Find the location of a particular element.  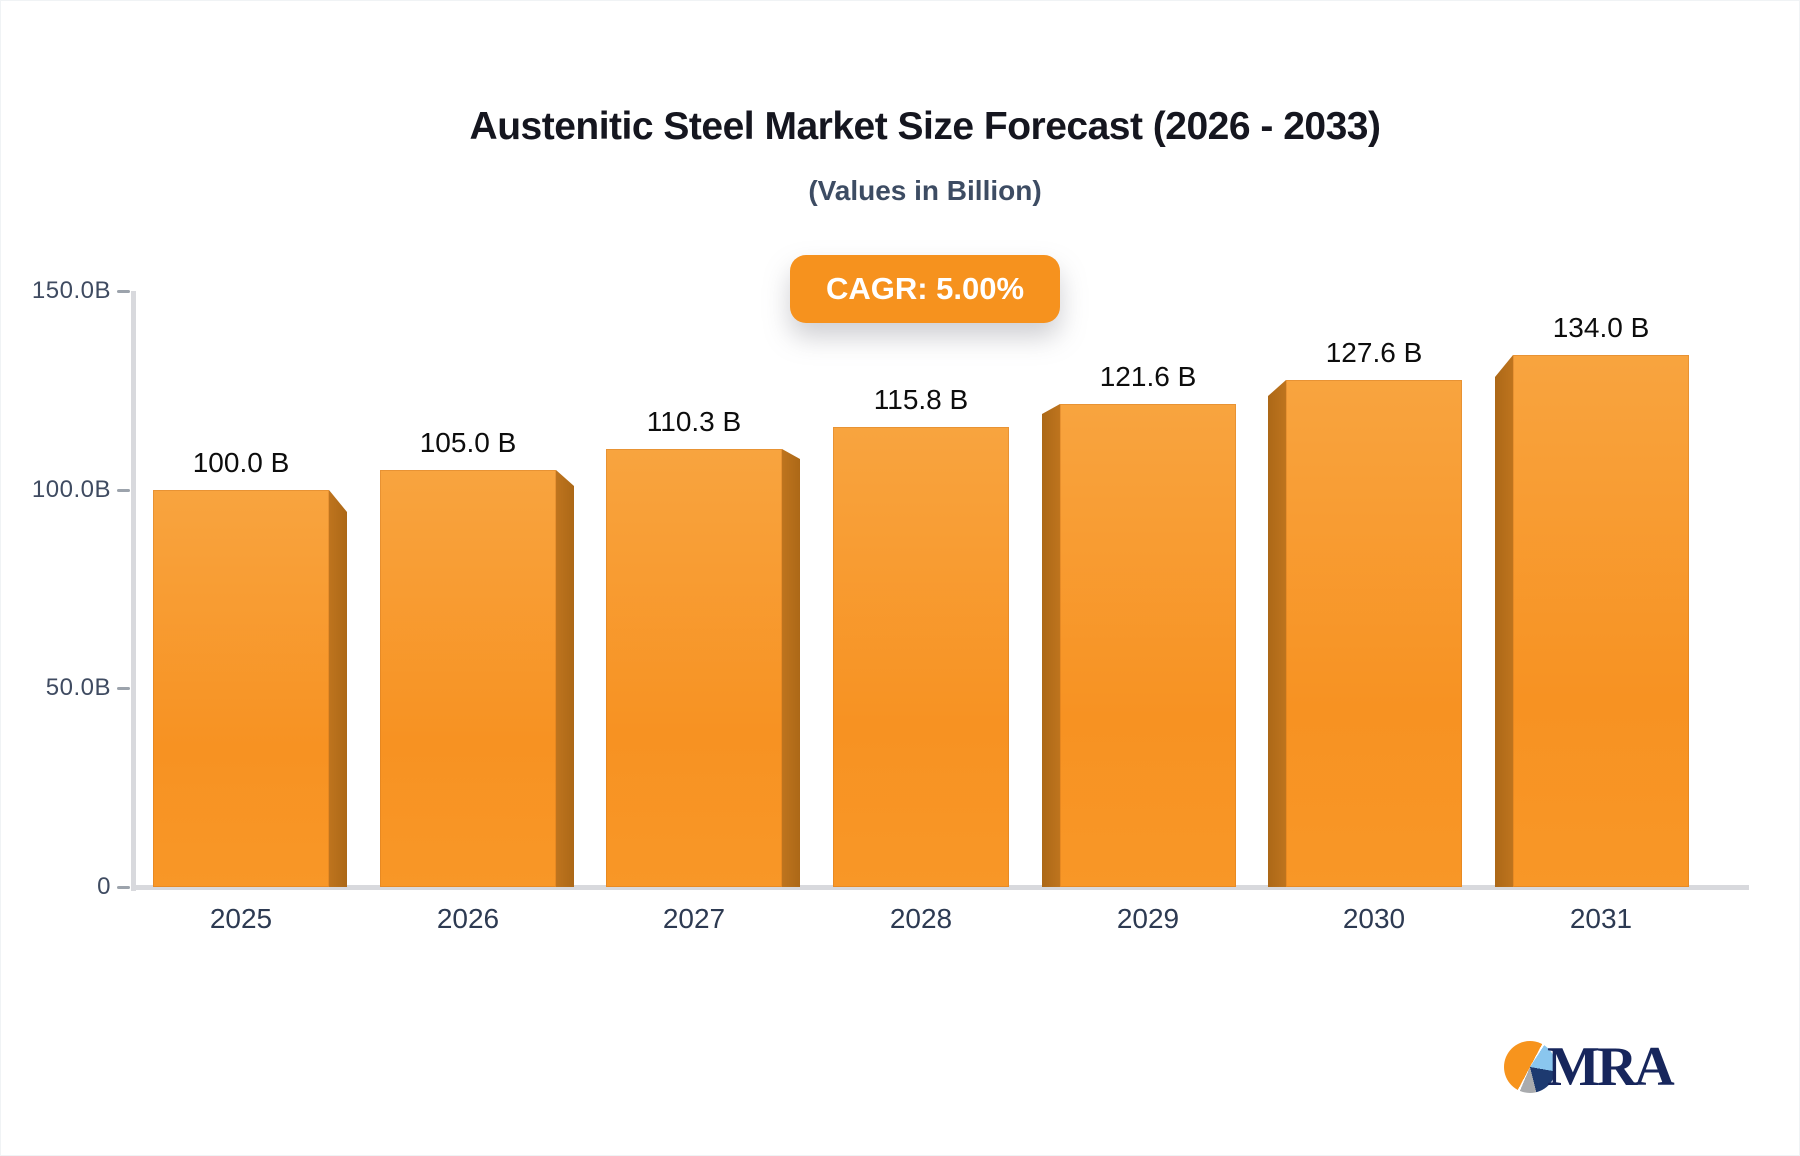

cagr-badge: CAGR: 5.00% is located at coordinates (925, 289).